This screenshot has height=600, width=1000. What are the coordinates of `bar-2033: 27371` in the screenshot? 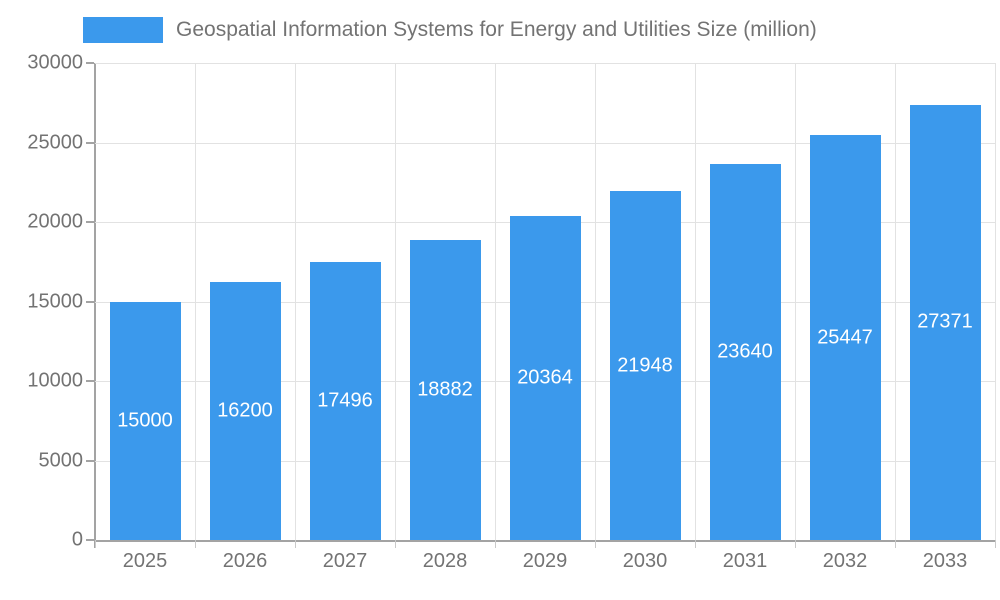 It's located at (945, 322).